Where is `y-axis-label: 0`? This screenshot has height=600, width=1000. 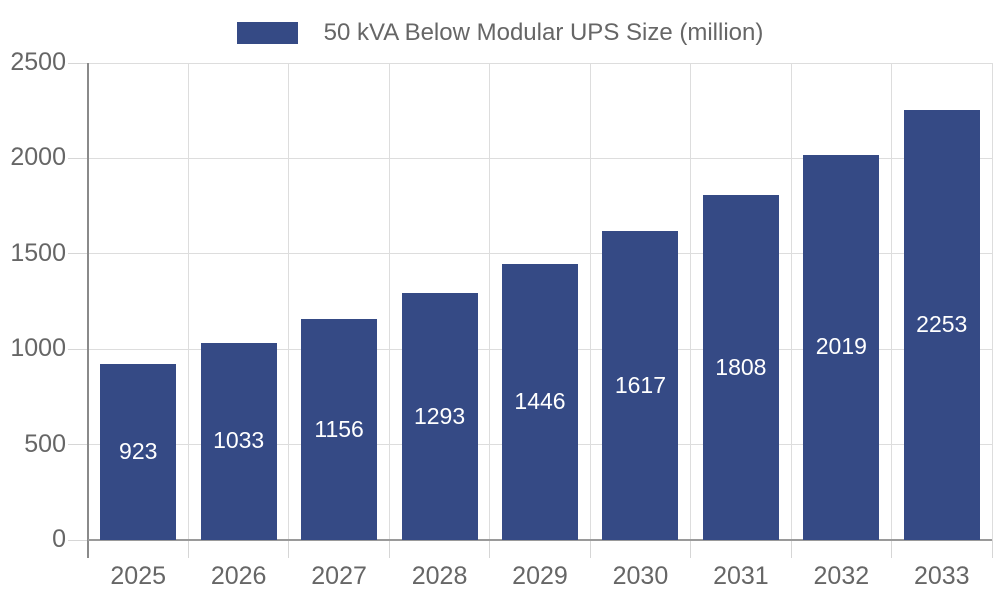 y-axis-label: 0 is located at coordinates (59, 539).